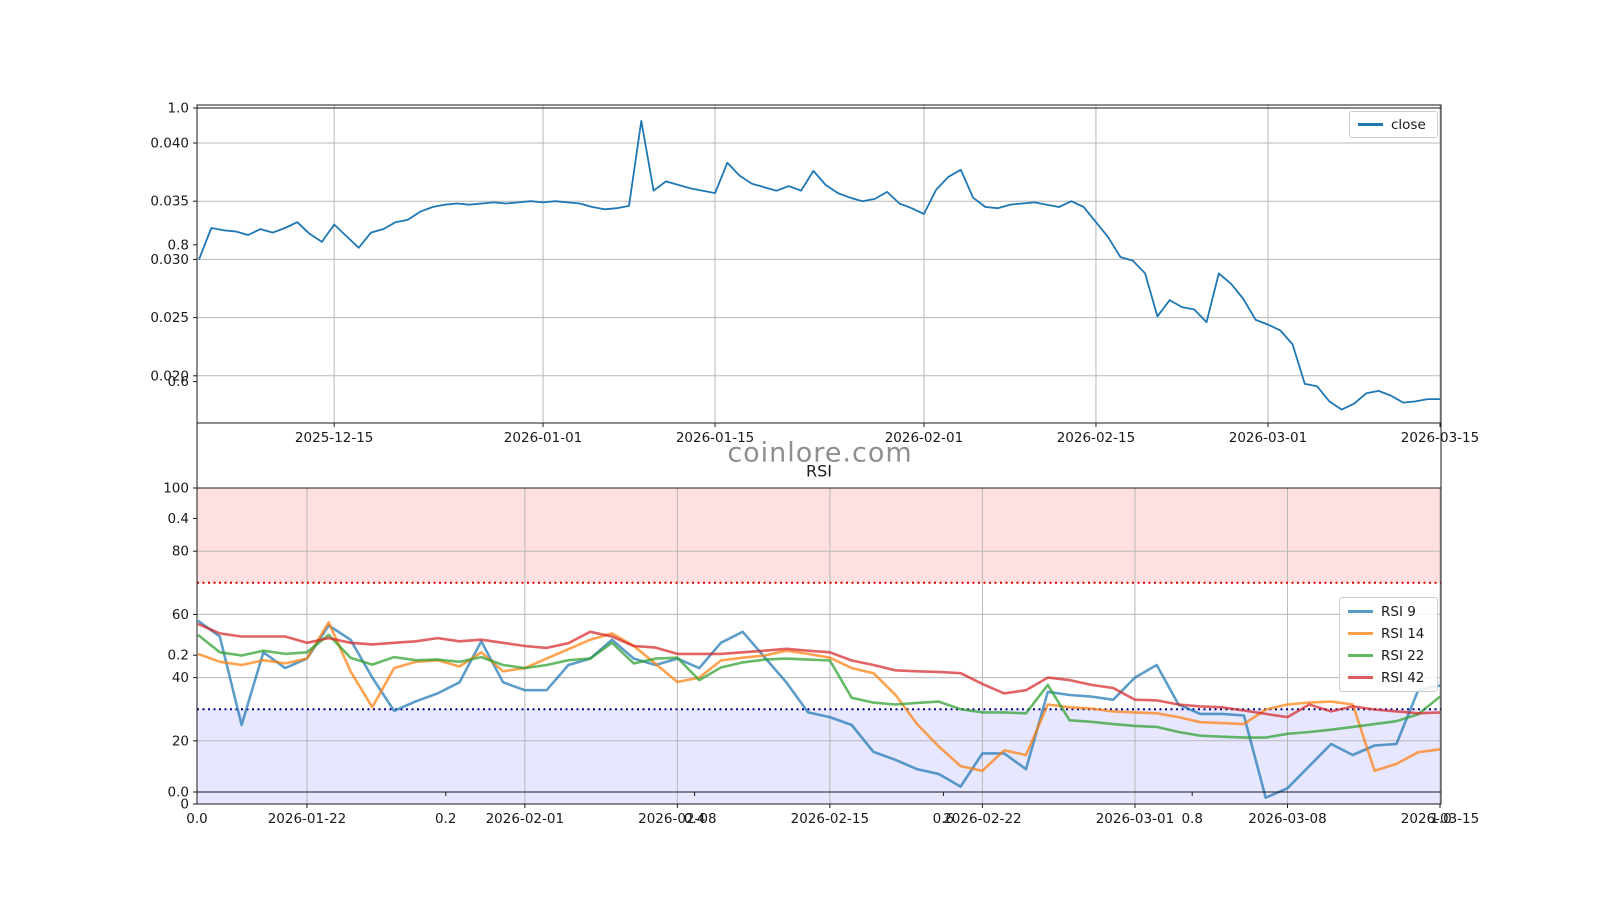 The image size is (1600, 900). Describe the element at coordinates (180, 552) in the screenshot. I see `rsi-ytick-label: 80` at that location.